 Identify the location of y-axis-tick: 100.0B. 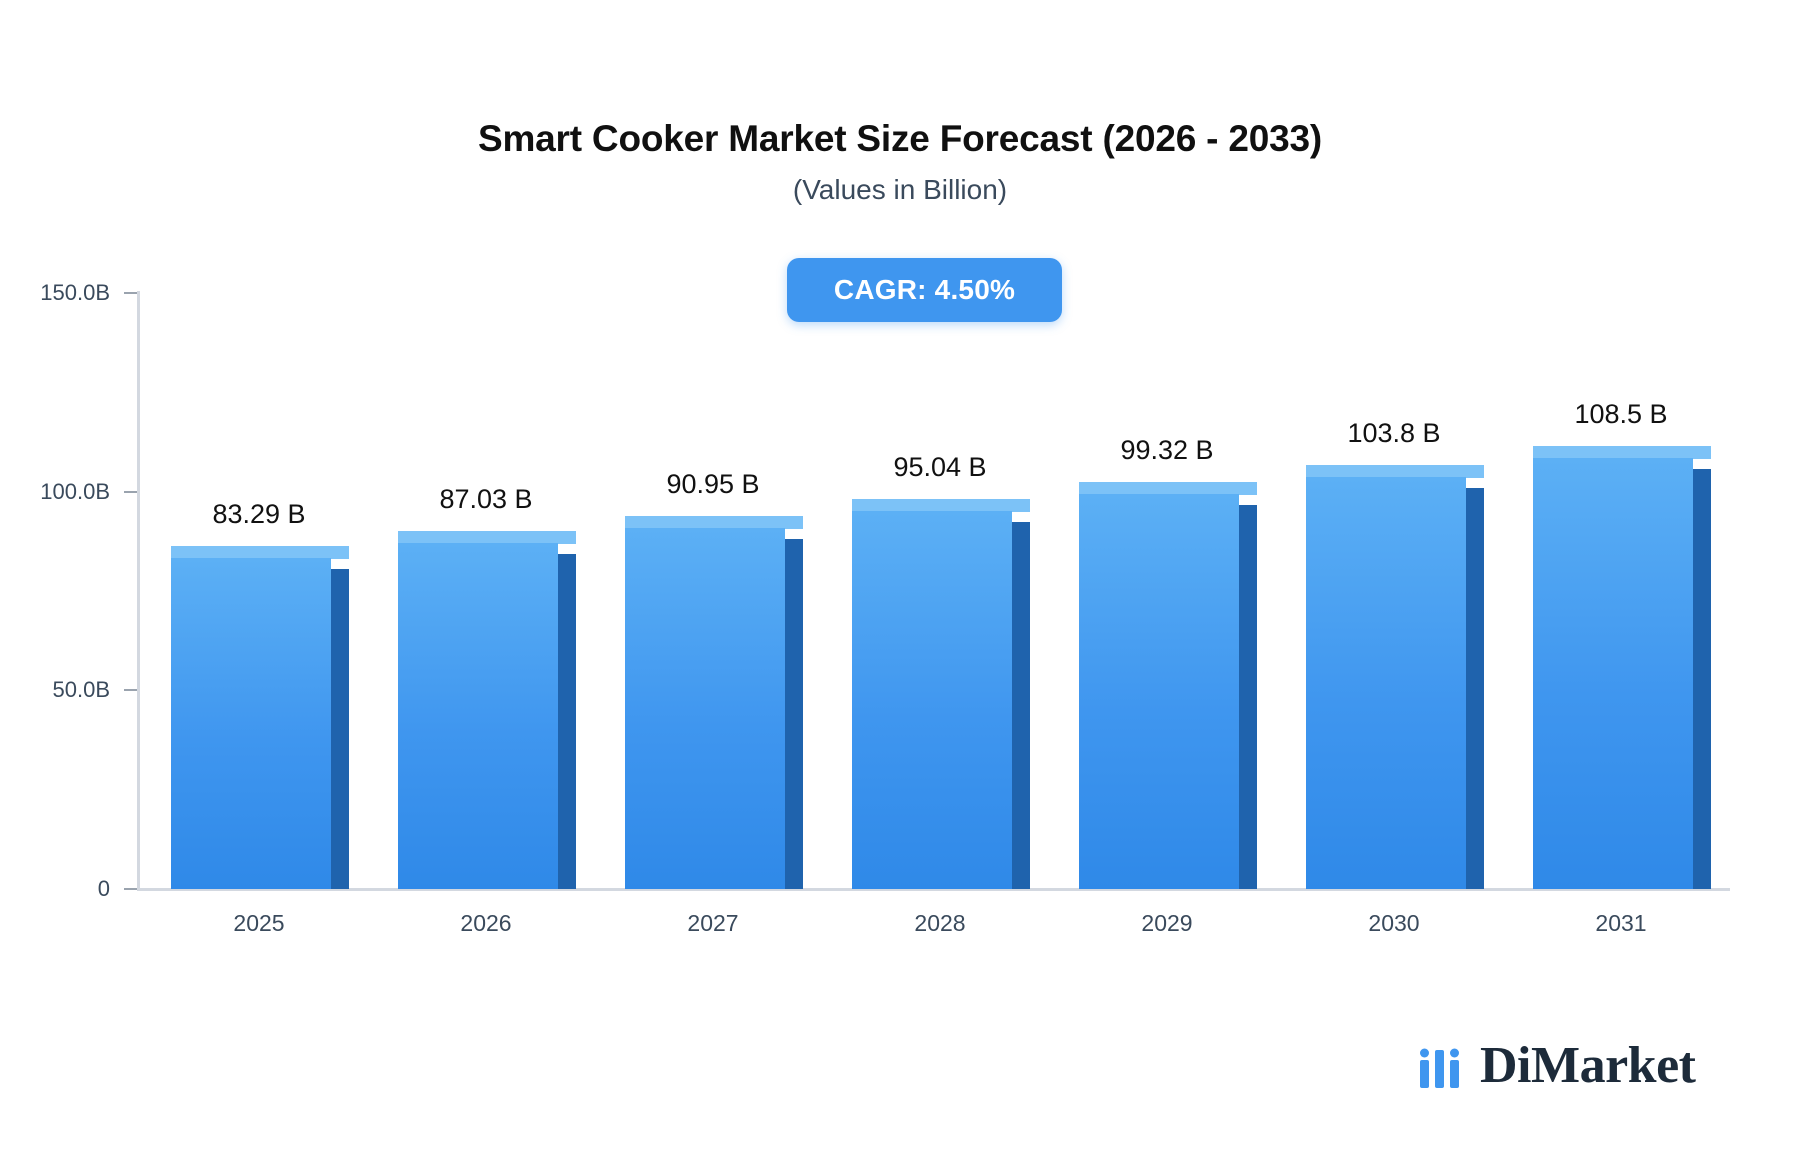
(88, 491).